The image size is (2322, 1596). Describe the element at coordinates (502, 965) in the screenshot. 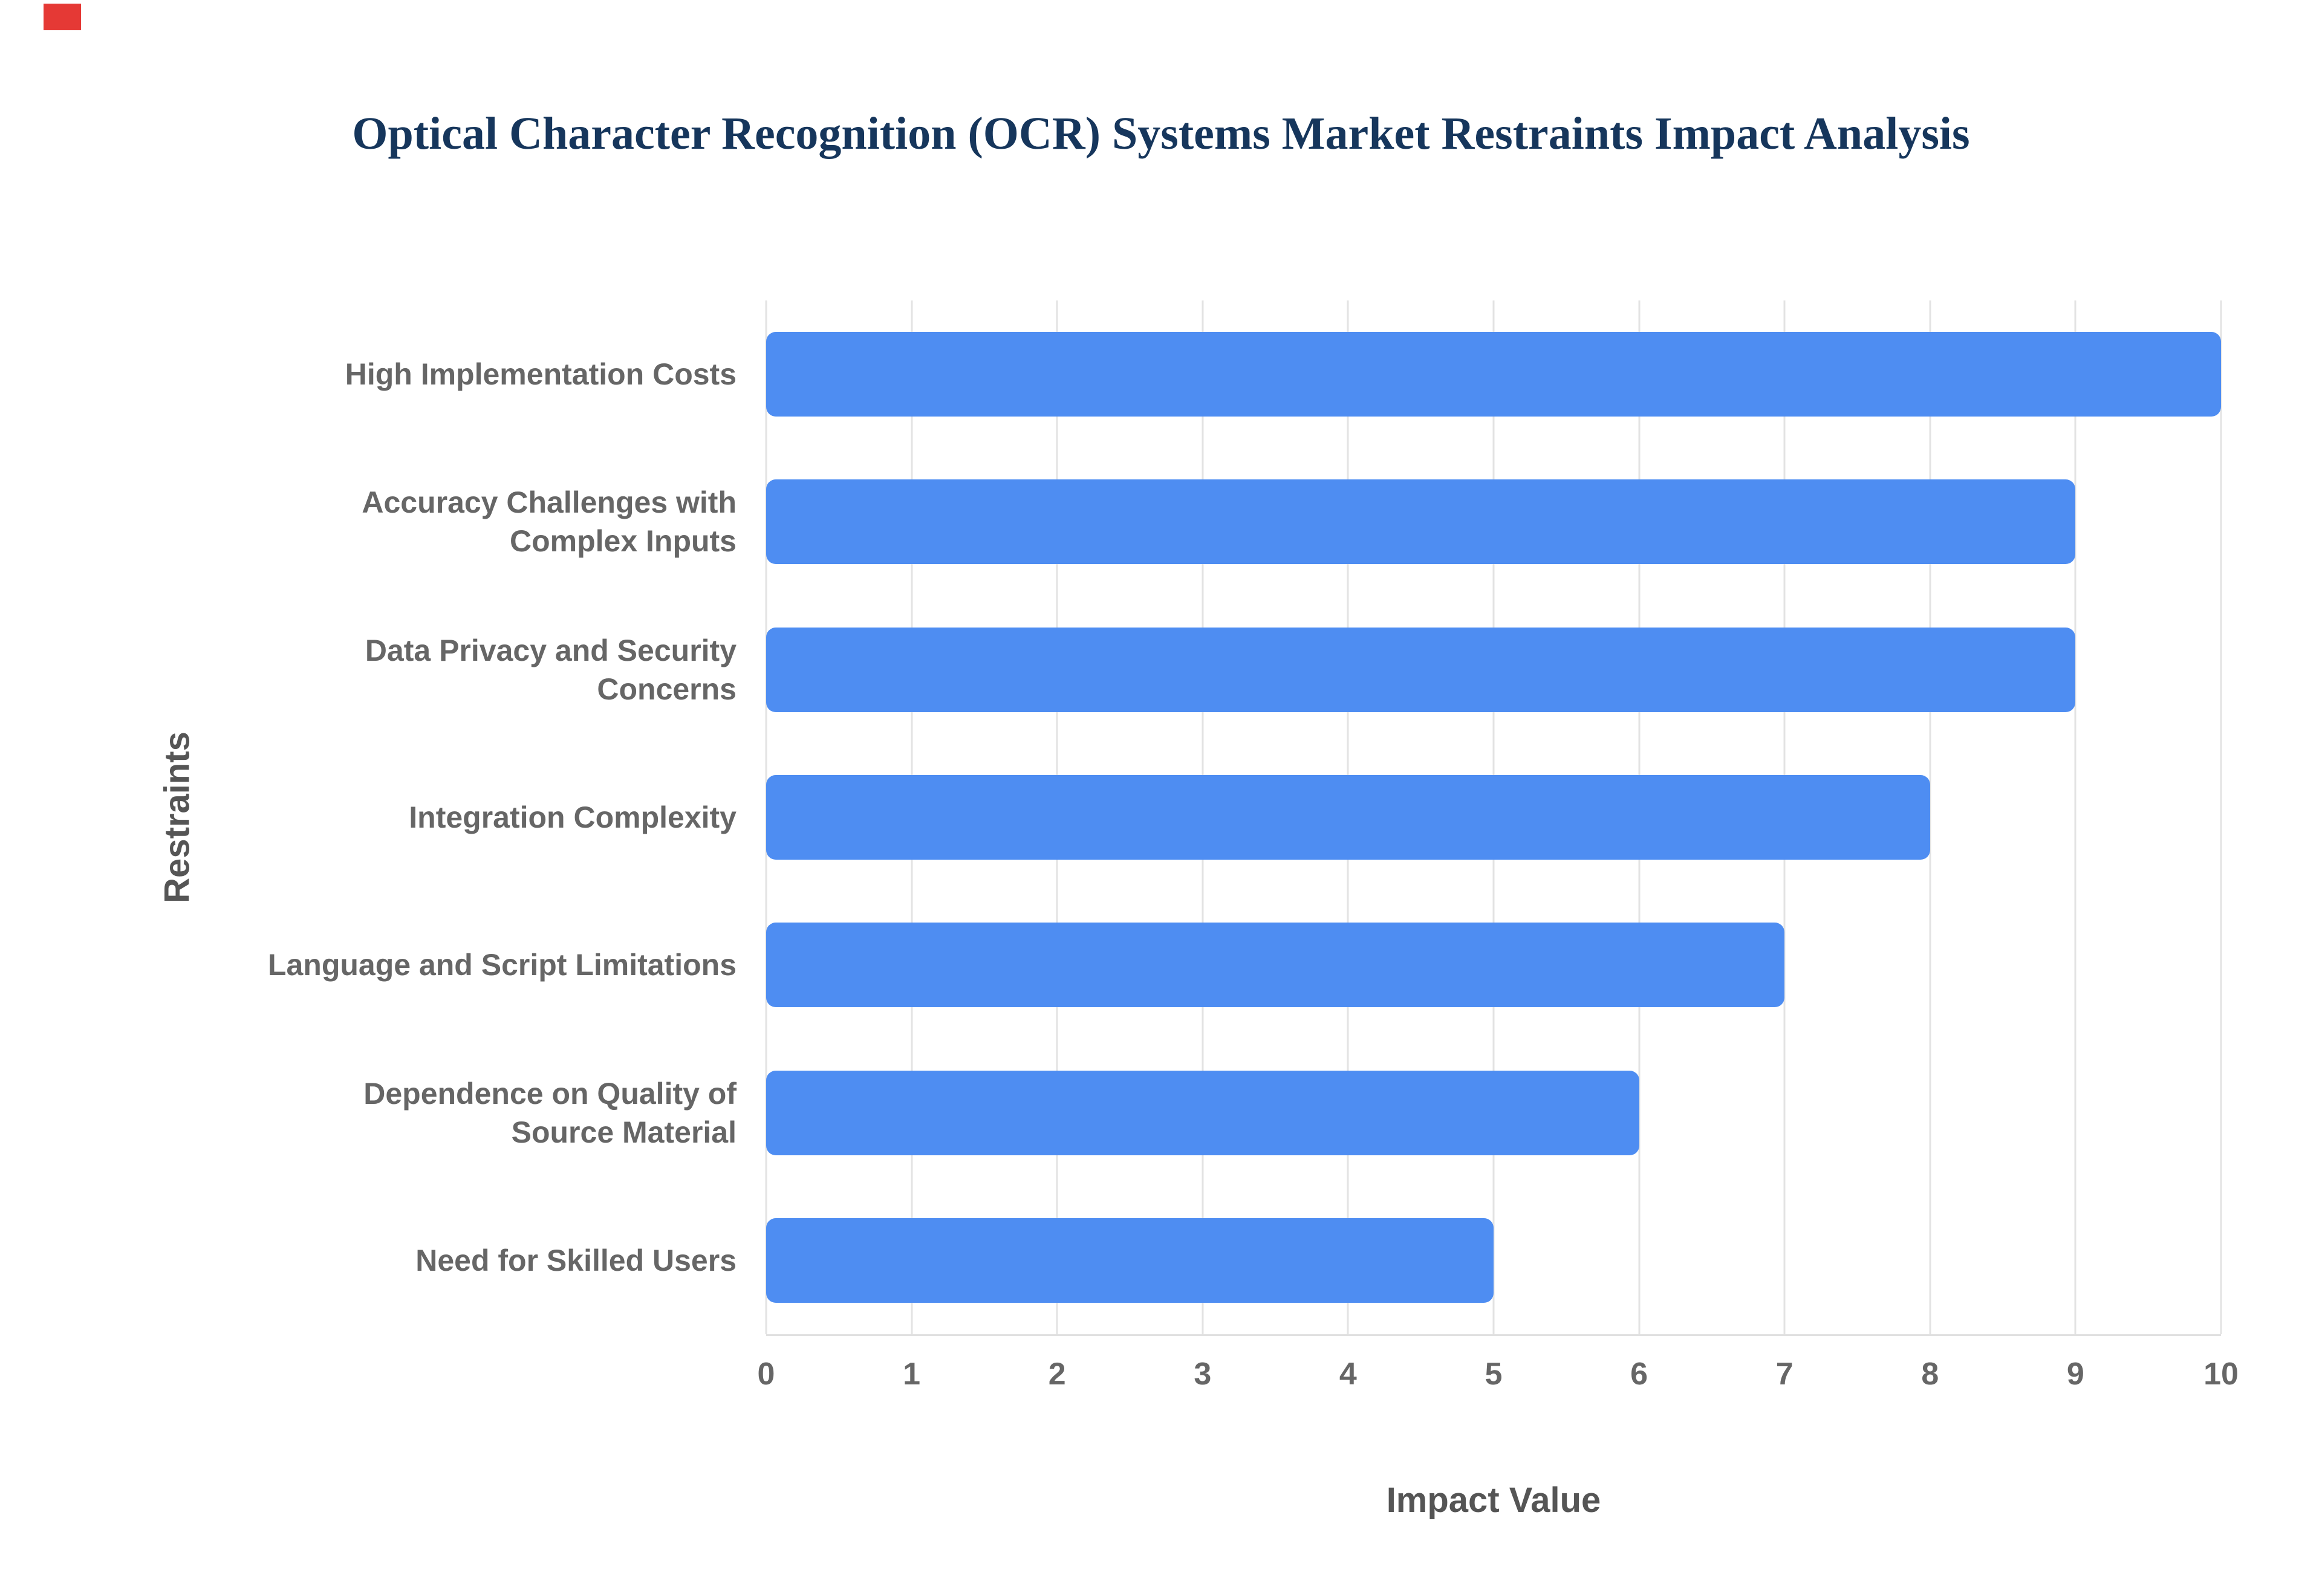

I see `category-label: Language and Script Limitations` at that location.